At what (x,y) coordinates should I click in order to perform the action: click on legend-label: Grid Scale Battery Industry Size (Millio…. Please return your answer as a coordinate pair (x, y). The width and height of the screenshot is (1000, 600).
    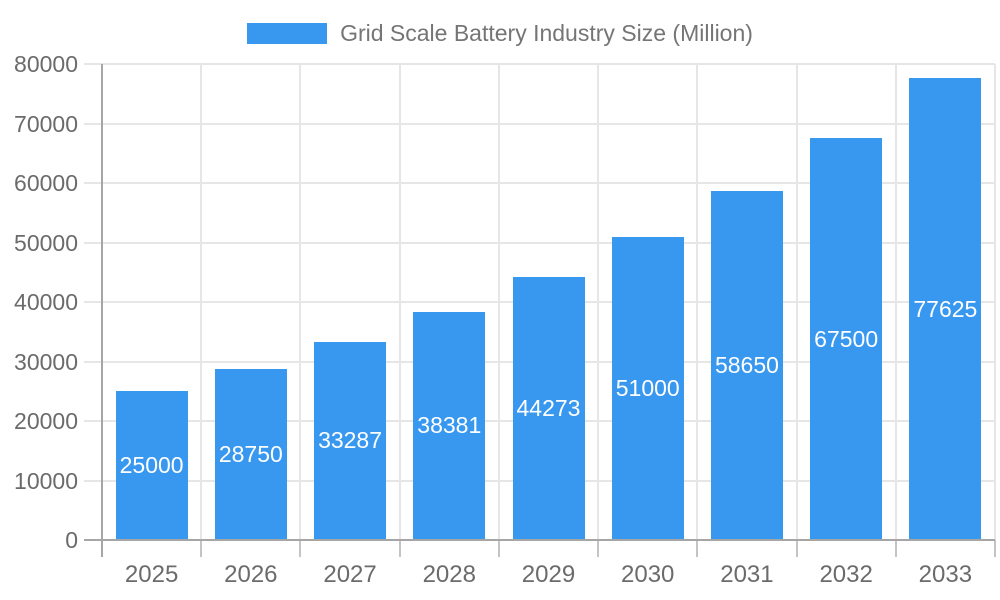
    Looking at the image, I should click on (546, 33).